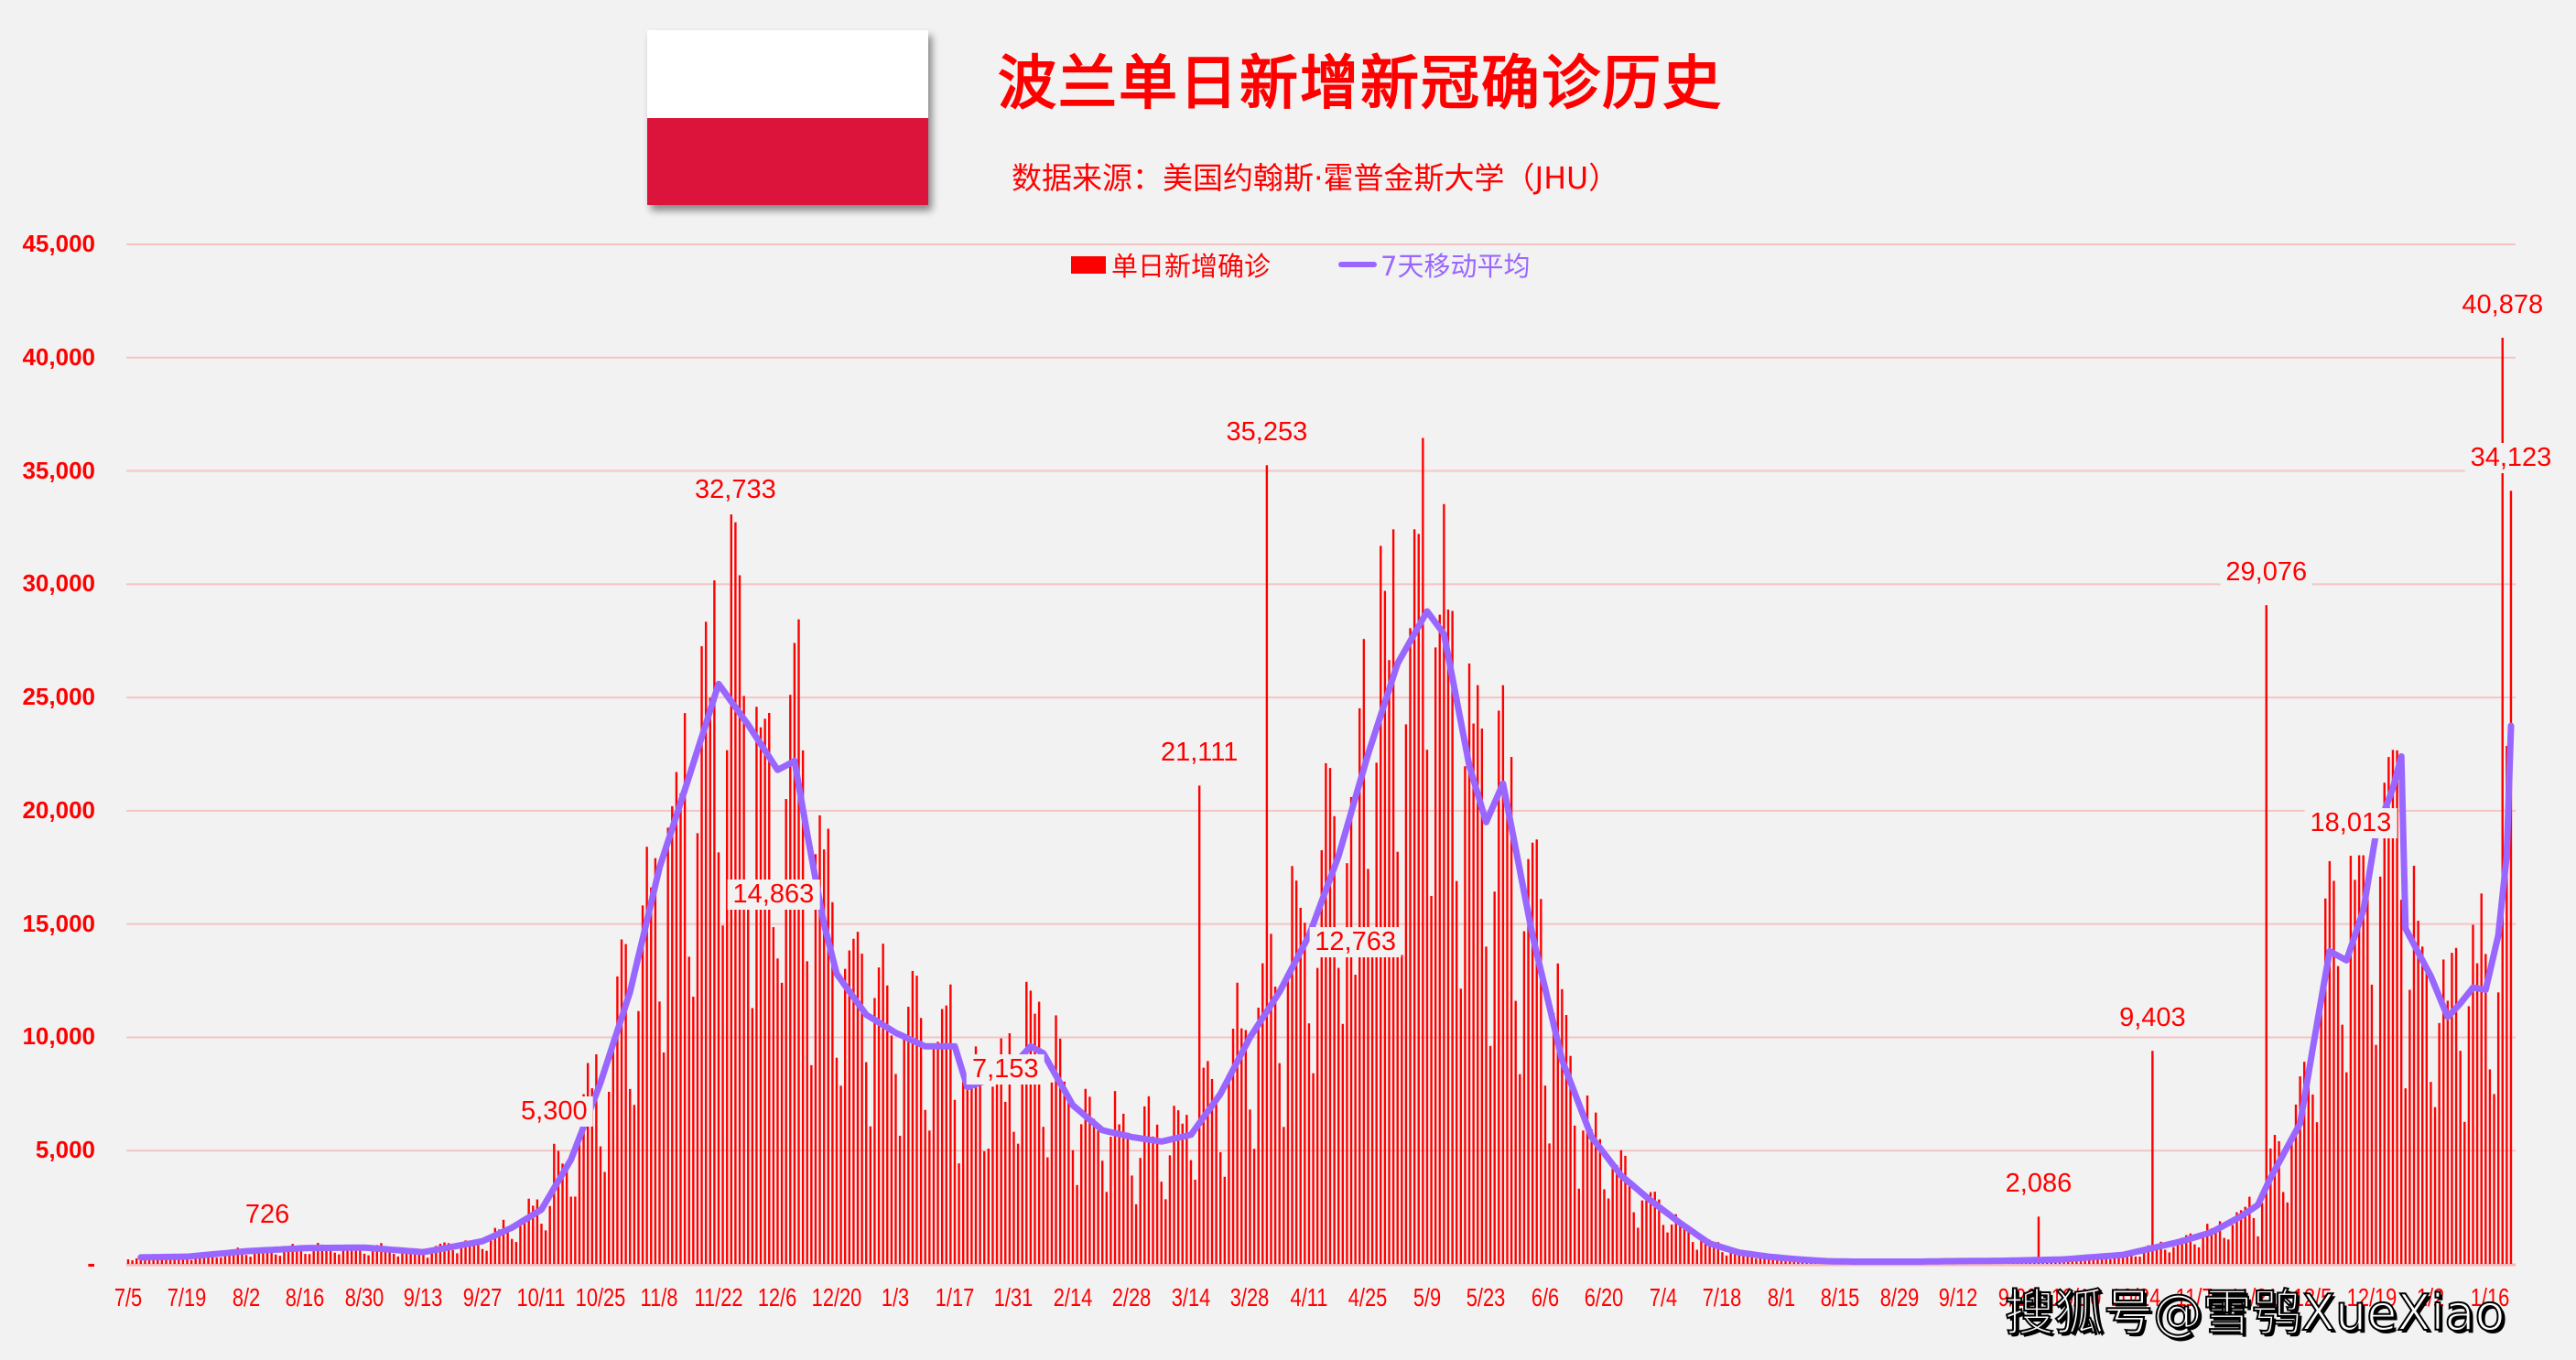 This screenshot has height=1360, width=2576. I want to click on legend-label-average: 7天移动平均, so click(1456, 266).